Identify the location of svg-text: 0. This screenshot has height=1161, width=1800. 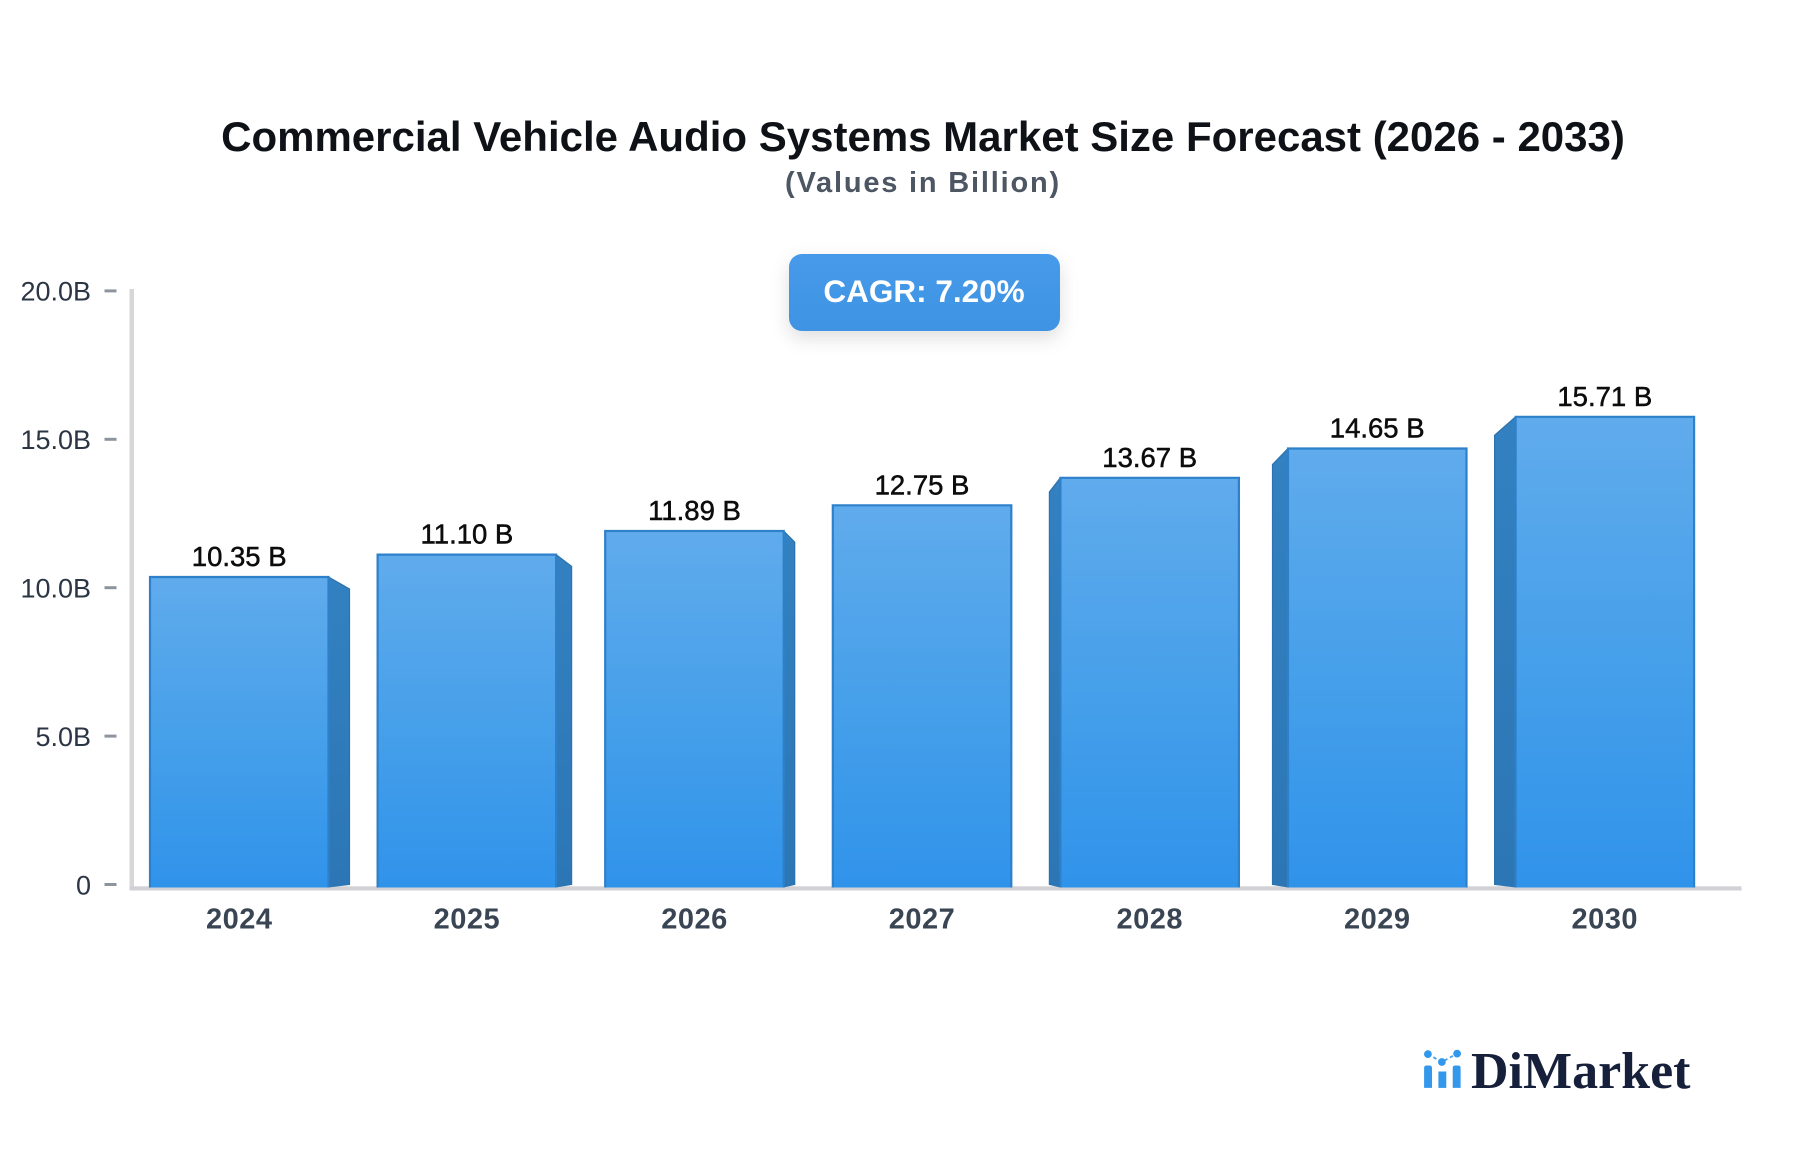
(83, 885).